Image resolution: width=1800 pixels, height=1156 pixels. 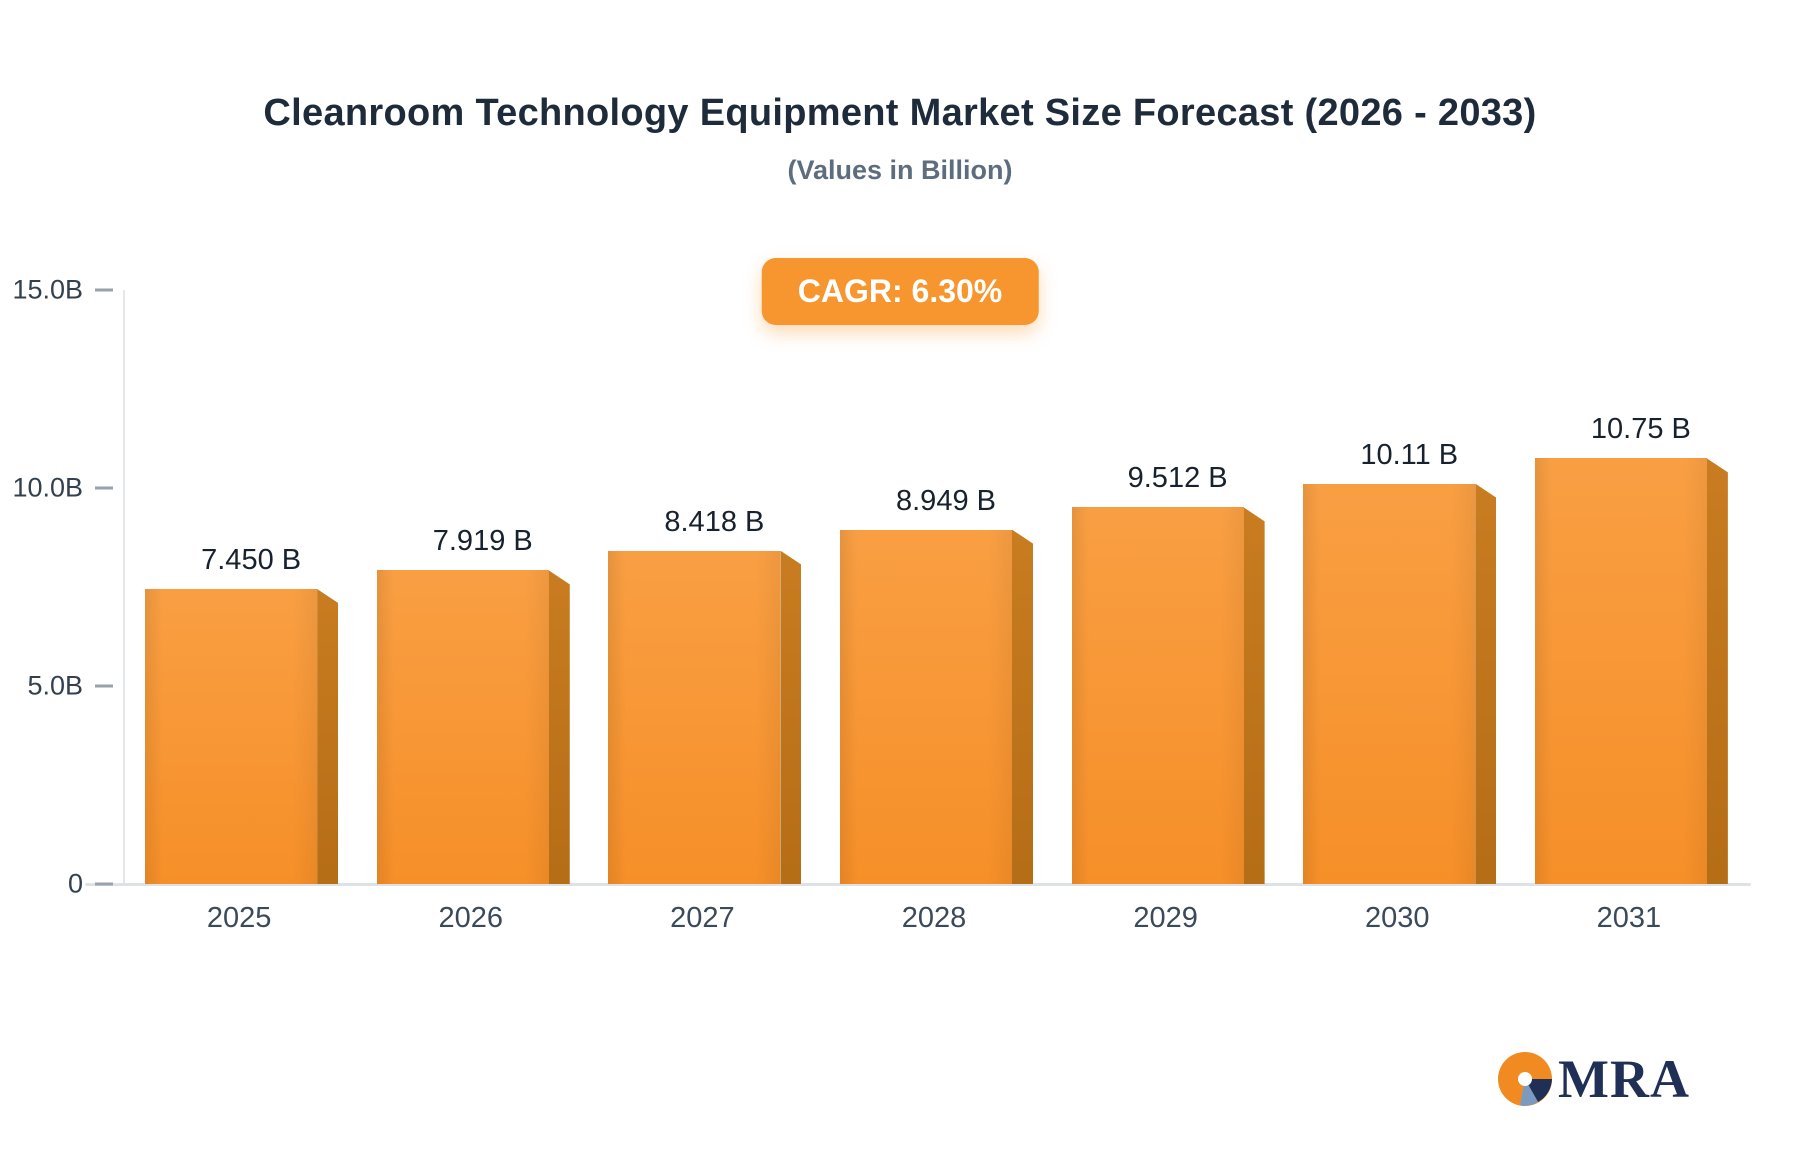 What do you see at coordinates (75, 883) in the screenshot?
I see `y-axis-tick-label: 0` at bounding box center [75, 883].